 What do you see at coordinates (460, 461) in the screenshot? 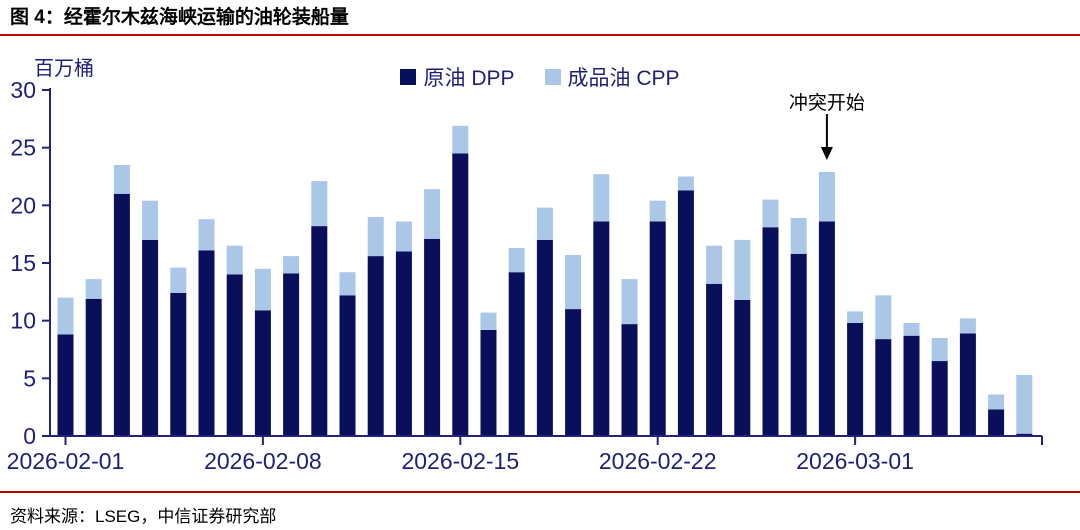
I see `x-tick-label: 2026-02-15` at bounding box center [460, 461].